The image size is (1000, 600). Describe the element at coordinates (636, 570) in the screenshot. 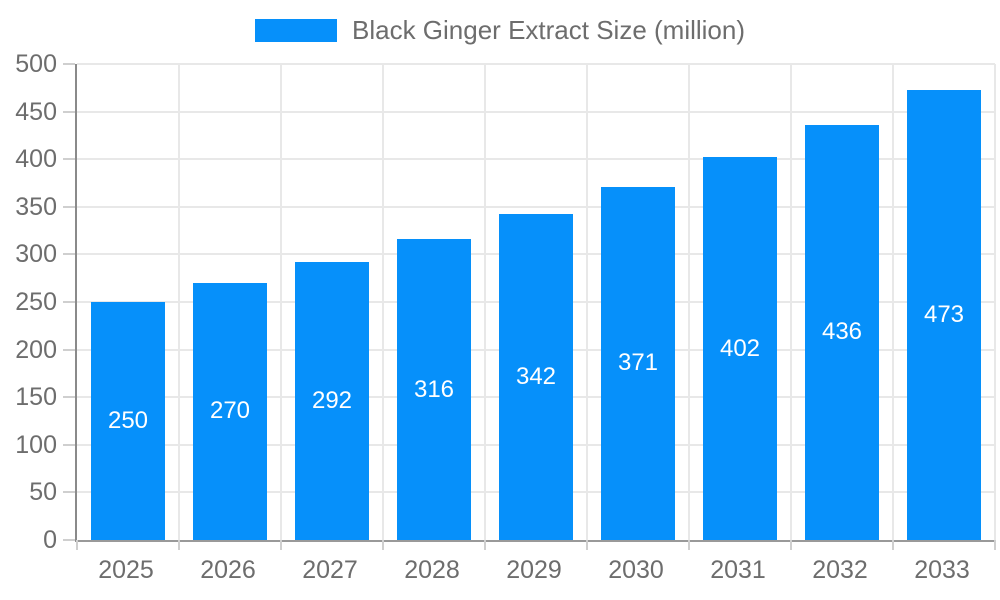

I see `x-axis-category-label: 2030` at that location.